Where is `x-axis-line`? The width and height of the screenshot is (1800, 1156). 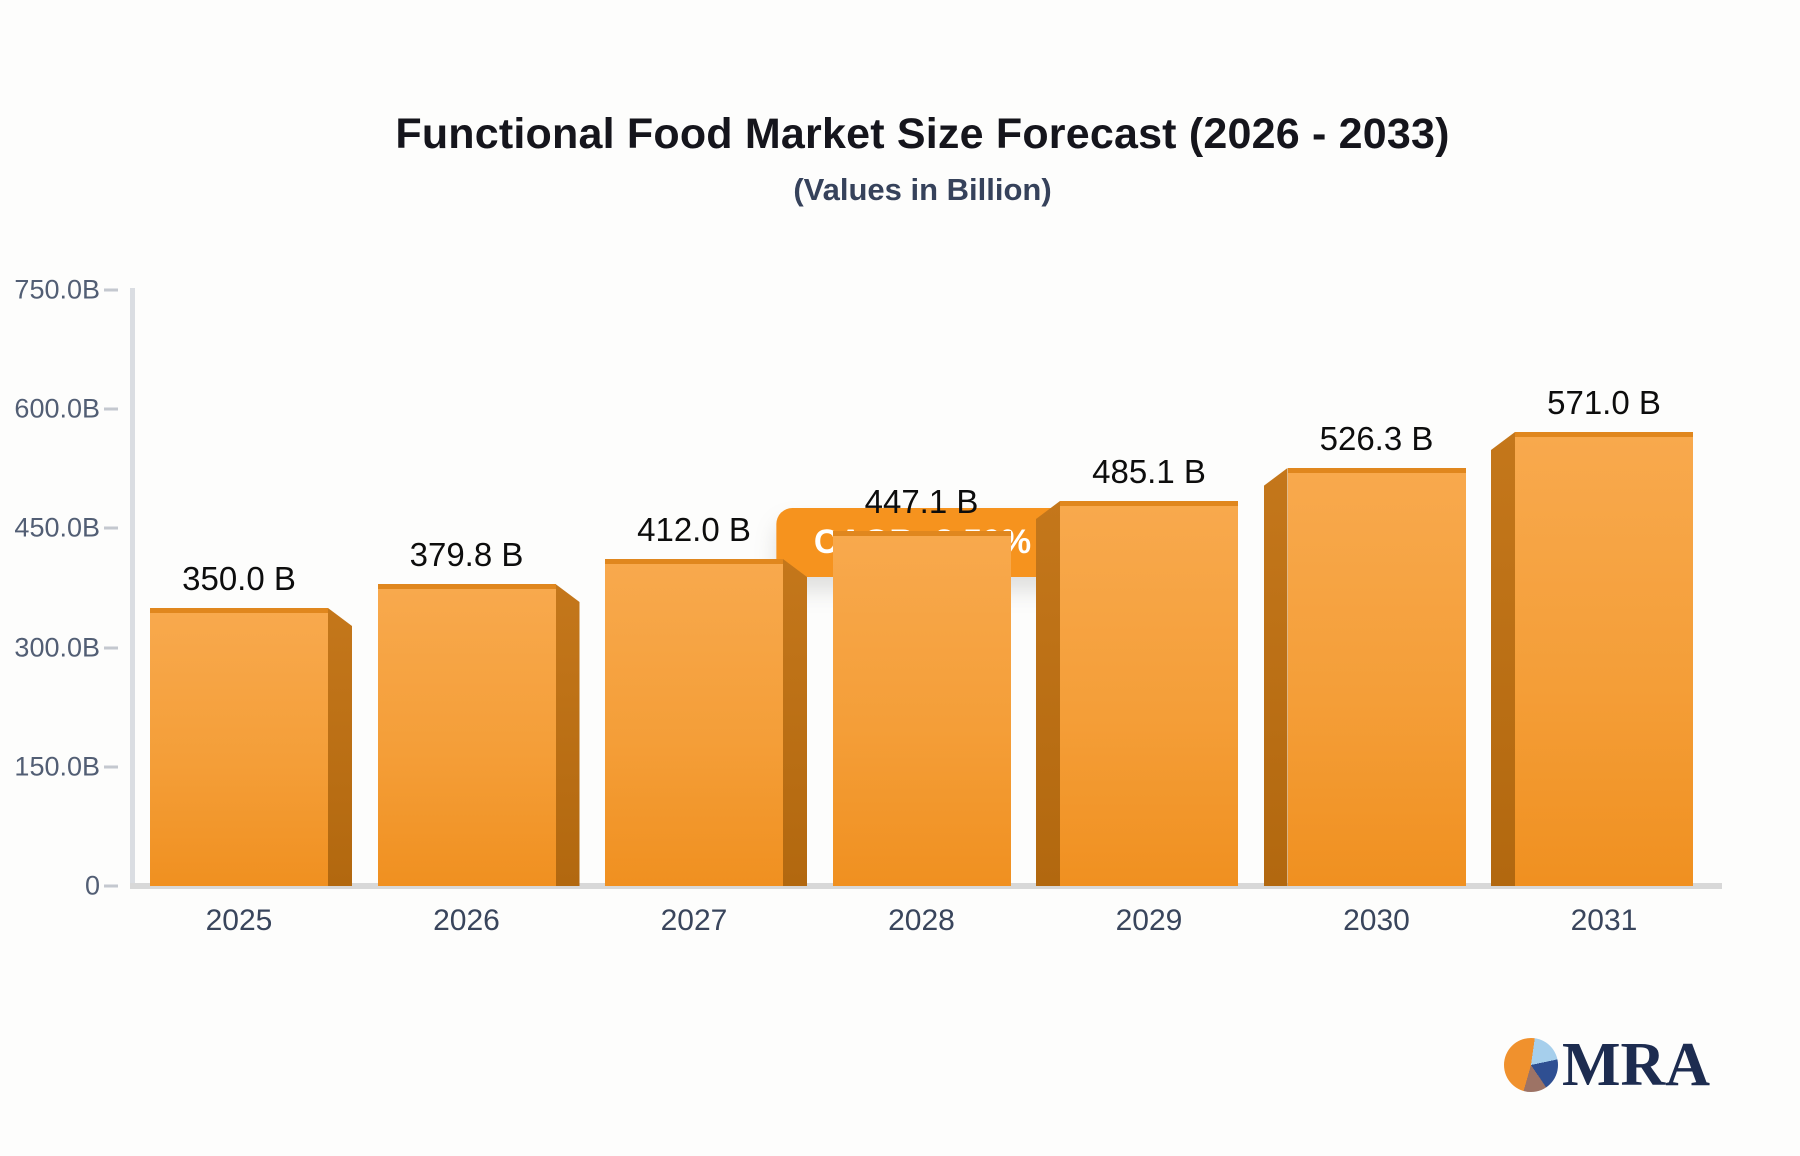 x-axis-line is located at coordinates (926, 886).